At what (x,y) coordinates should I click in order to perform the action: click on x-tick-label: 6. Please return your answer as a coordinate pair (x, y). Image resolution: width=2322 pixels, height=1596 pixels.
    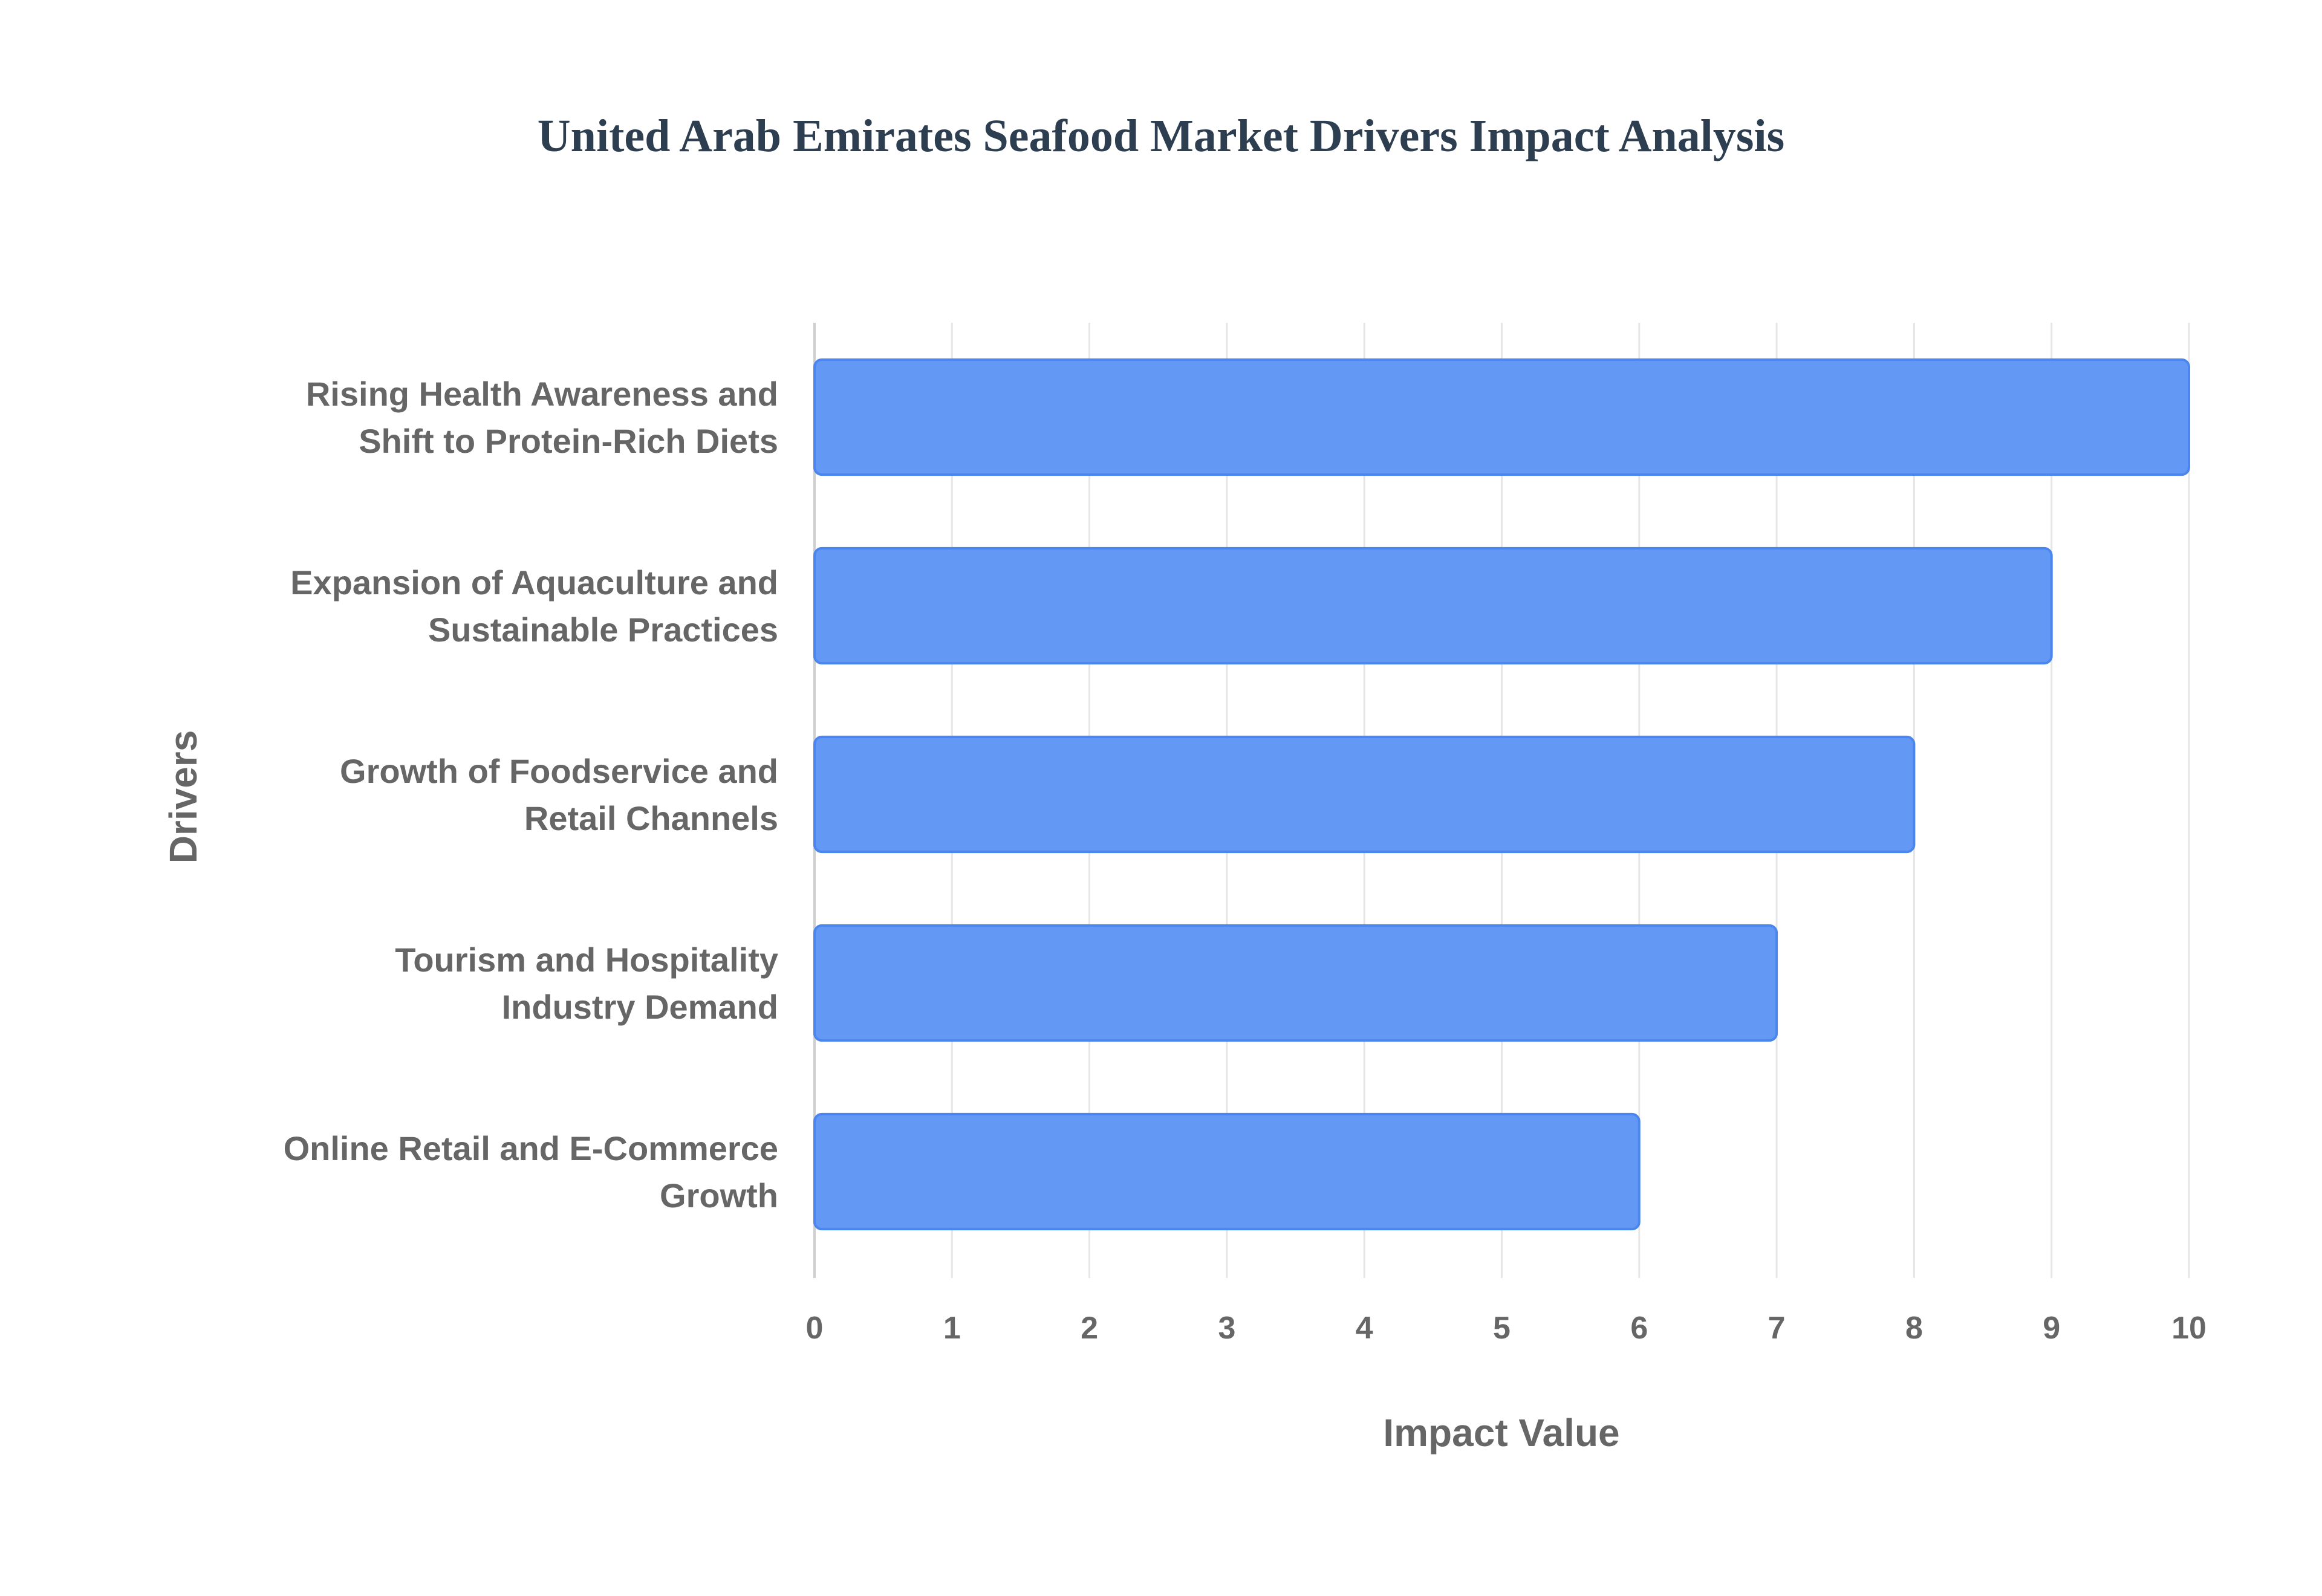
    Looking at the image, I should click on (1639, 1328).